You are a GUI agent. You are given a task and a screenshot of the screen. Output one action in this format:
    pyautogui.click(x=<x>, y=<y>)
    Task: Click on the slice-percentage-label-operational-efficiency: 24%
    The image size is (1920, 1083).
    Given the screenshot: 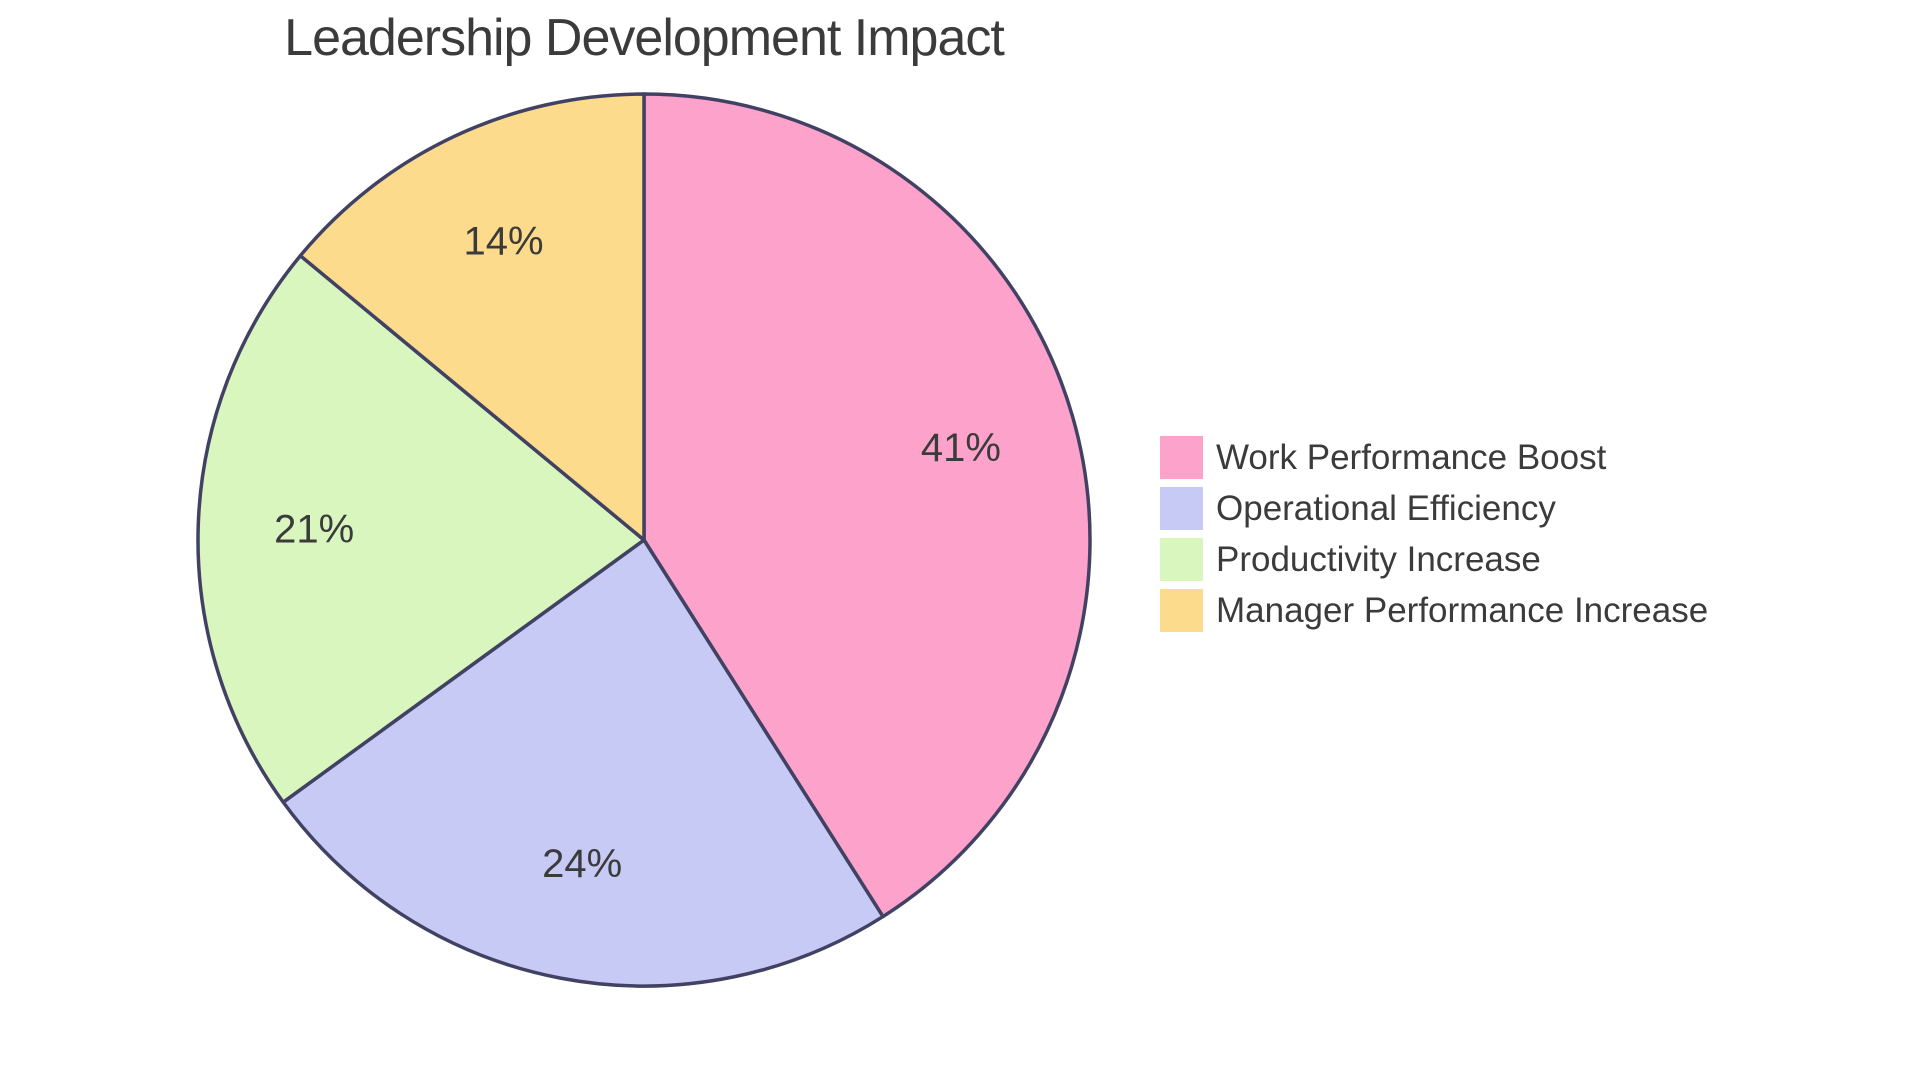 What is the action you would take?
    pyautogui.click(x=582, y=864)
    